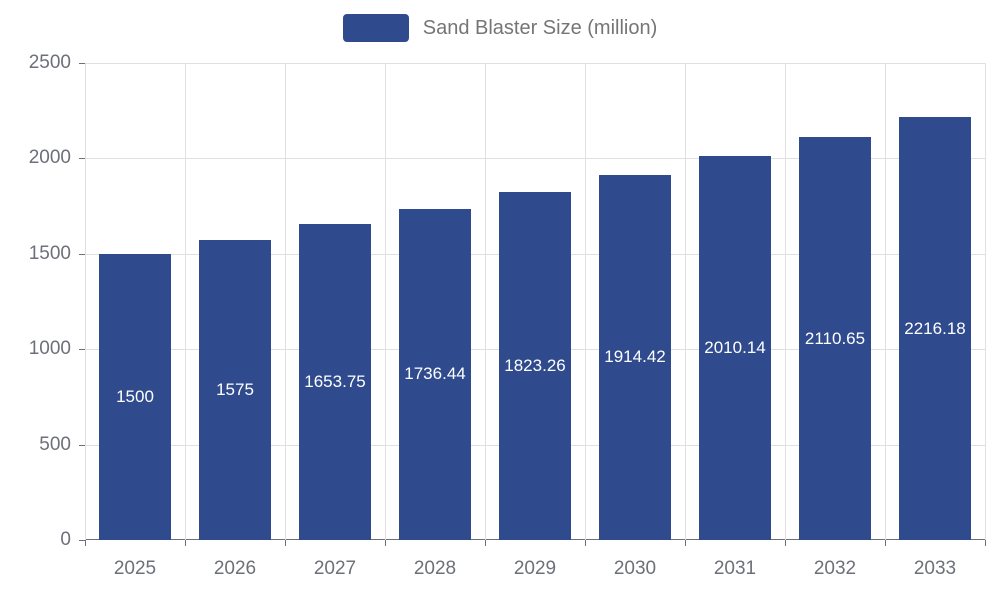  Describe the element at coordinates (49, 349) in the screenshot. I see `y-tick-label: 1000` at that location.